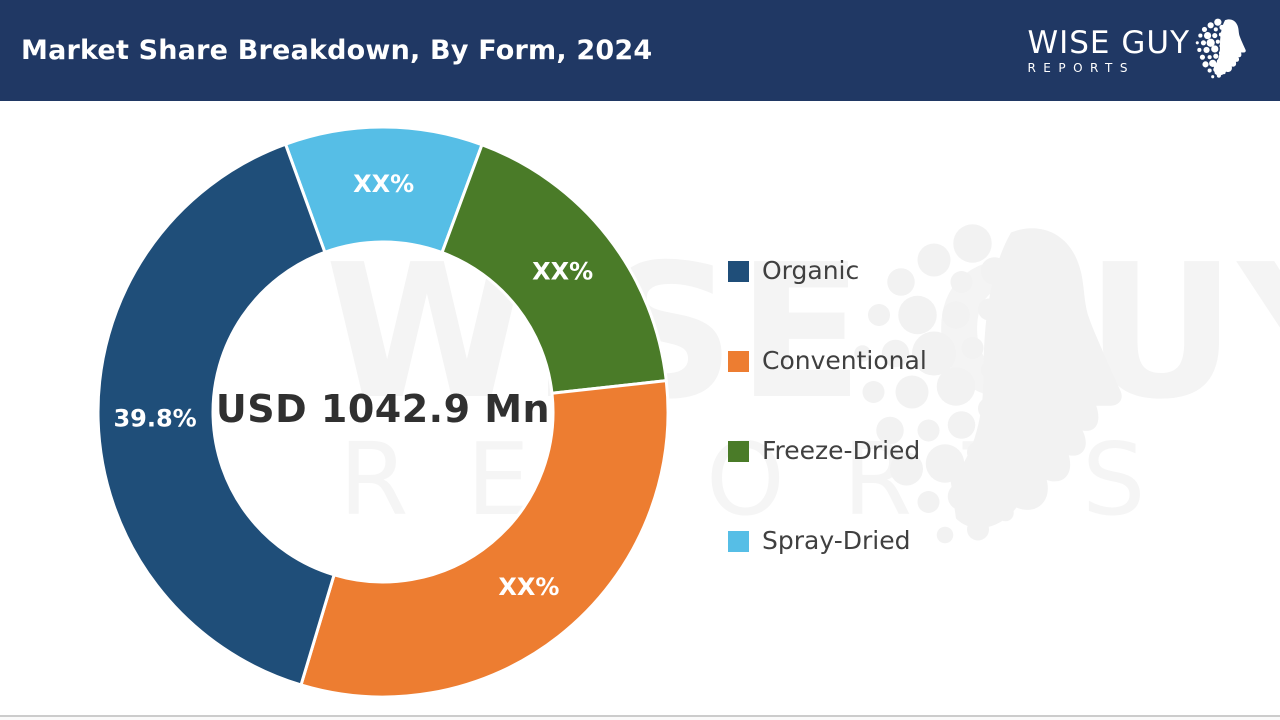  I want to click on logo-wordmark: WISE GUY, so click(1108, 42).